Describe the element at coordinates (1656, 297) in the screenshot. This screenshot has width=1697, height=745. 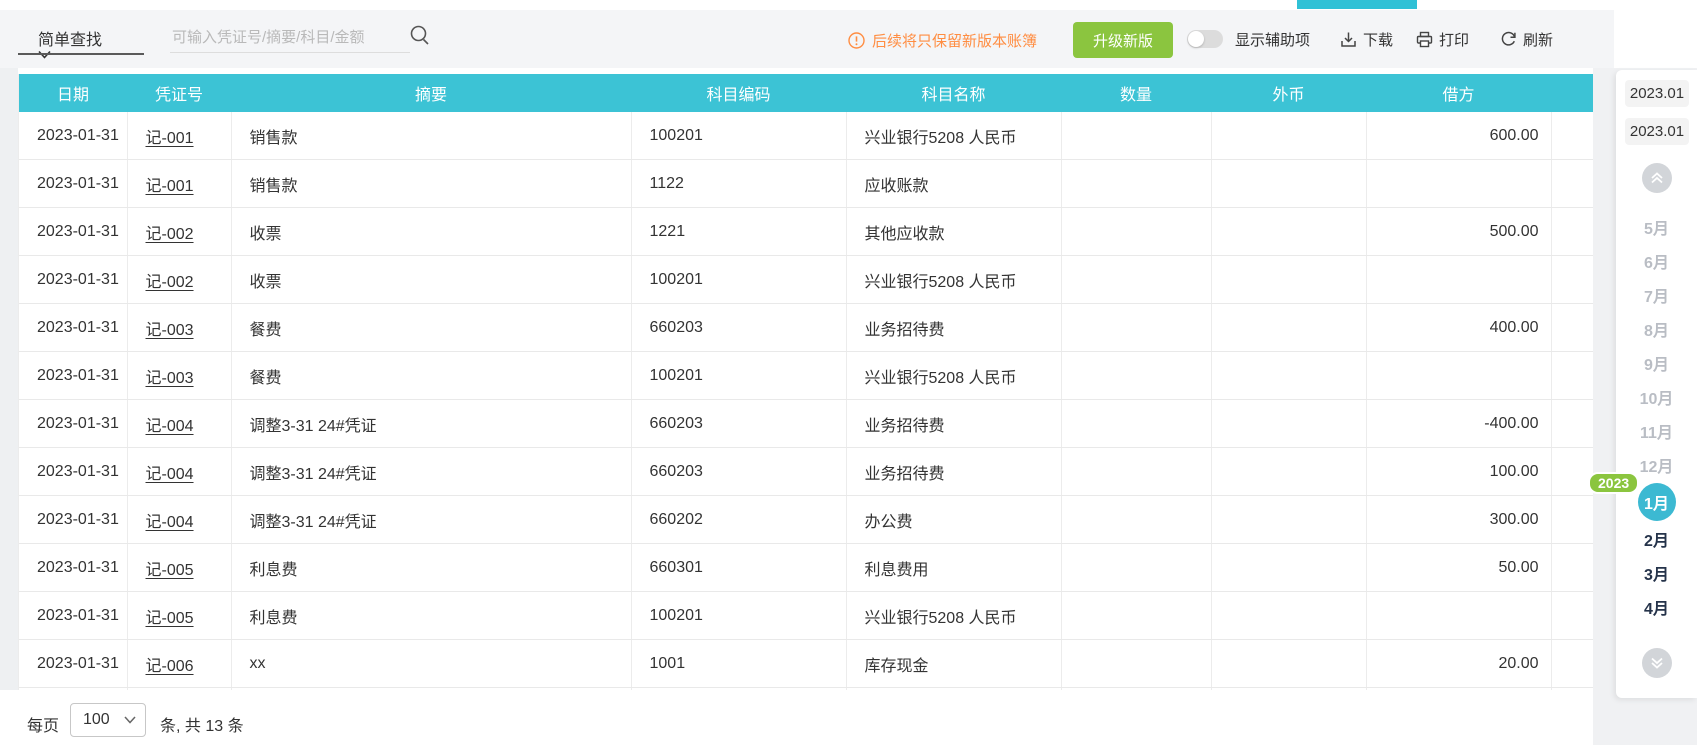
I see `month-item: 7月` at that location.